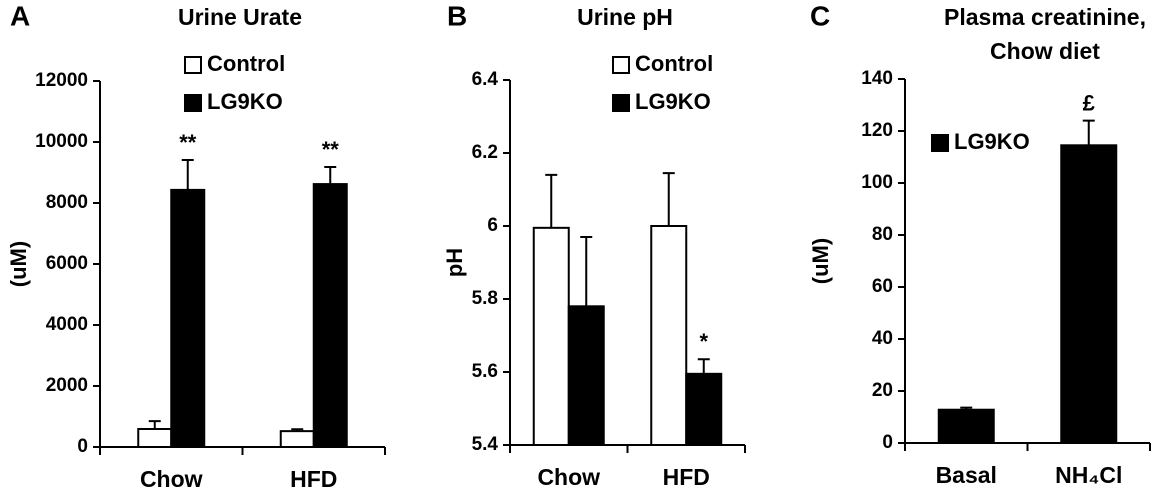 The image size is (1154, 500). What do you see at coordinates (1089, 102) in the screenshot?
I see `annotation: £` at bounding box center [1089, 102].